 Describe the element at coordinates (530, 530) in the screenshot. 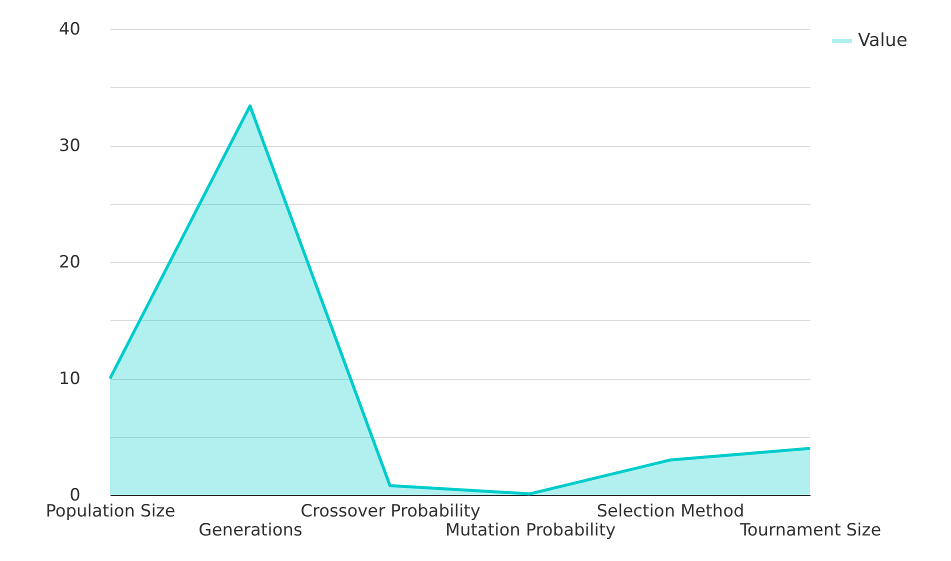

I see `x-tick-label: Mutation Probability` at that location.